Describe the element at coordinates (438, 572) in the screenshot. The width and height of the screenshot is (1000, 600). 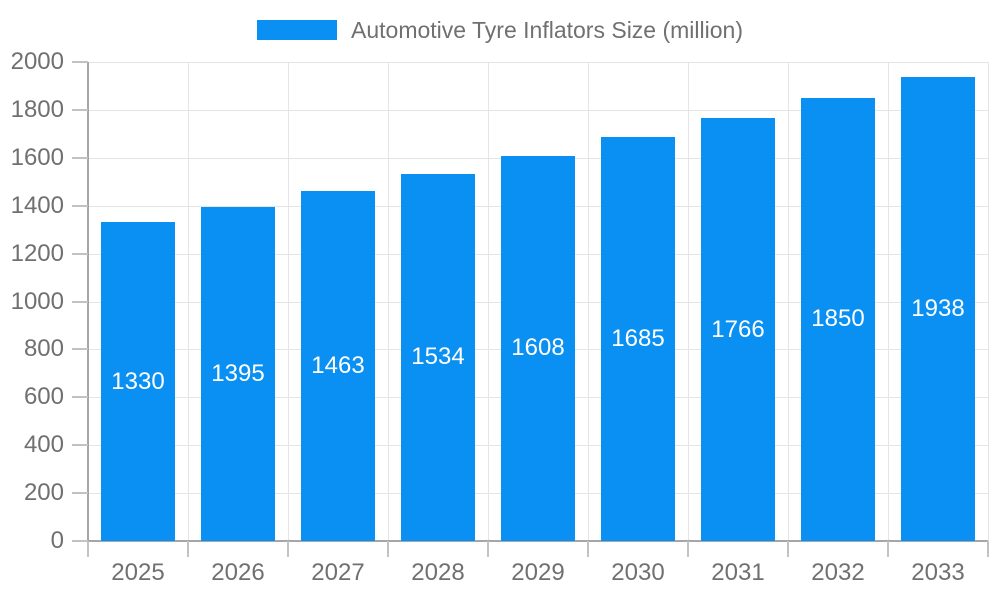
I see `x-axis-label-2028: 2028` at that location.